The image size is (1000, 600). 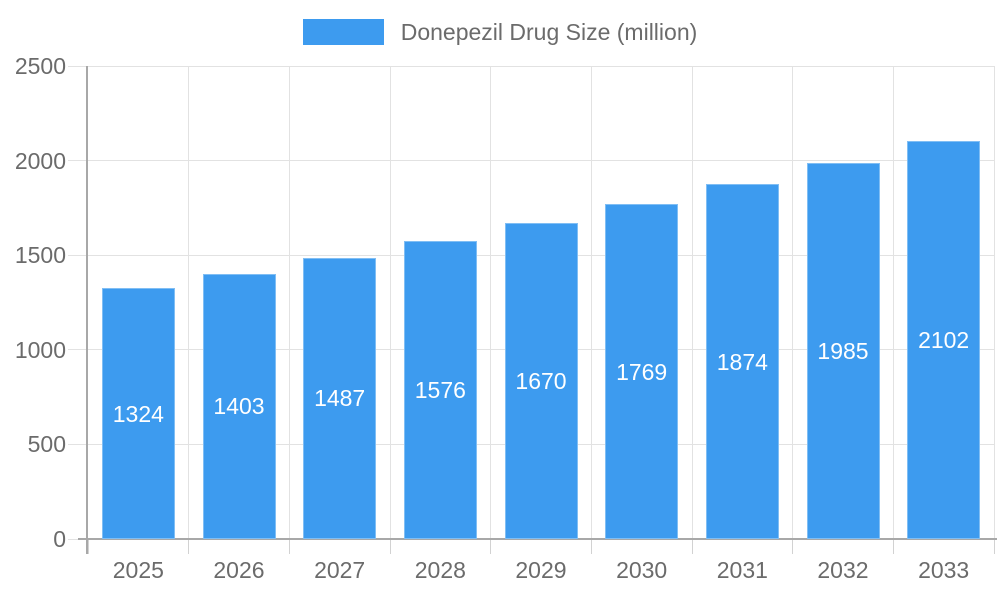 What do you see at coordinates (239, 570) in the screenshot?
I see `x-axis-tick-label: 2026` at bounding box center [239, 570].